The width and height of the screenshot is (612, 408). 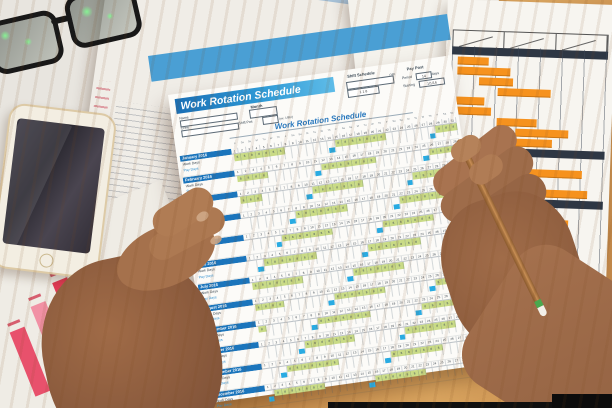 What do you see at coordinates (407, 77) in the screenshot?
I see `period-label: Period` at bounding box center [407, 77].